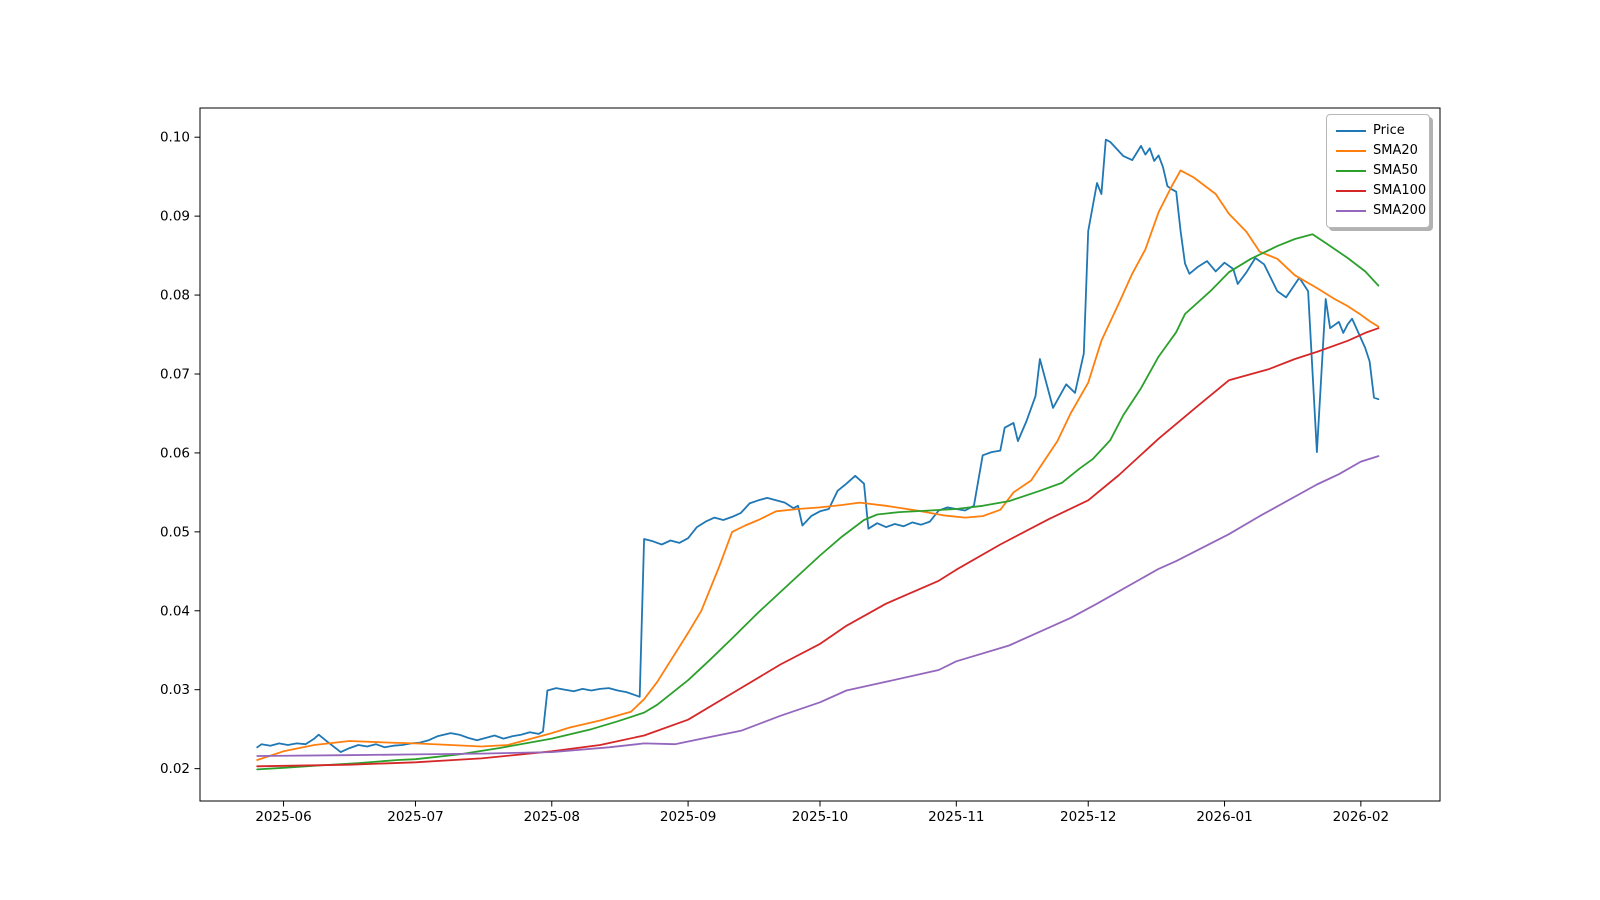  What do you see at coordinates (1351, 131) in the screenshot?
I see `legend-line-sample-price` at bounding box center [1351, 131].